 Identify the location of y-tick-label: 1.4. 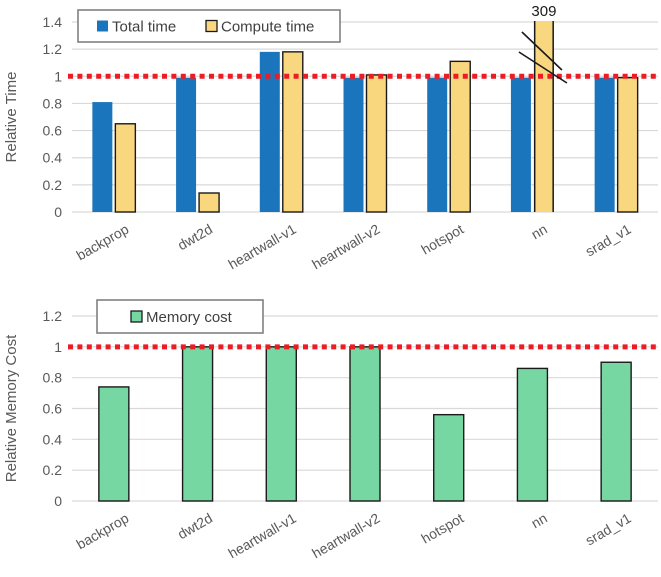
(53, 22).